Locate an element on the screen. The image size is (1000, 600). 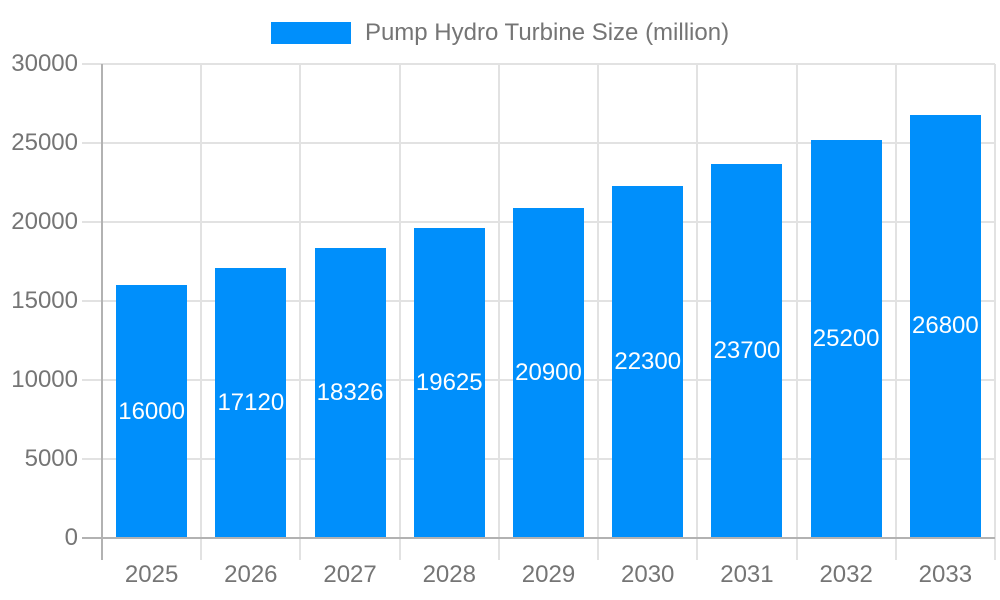
bar-value-label: 25200 is located at coordinates (846, 338).